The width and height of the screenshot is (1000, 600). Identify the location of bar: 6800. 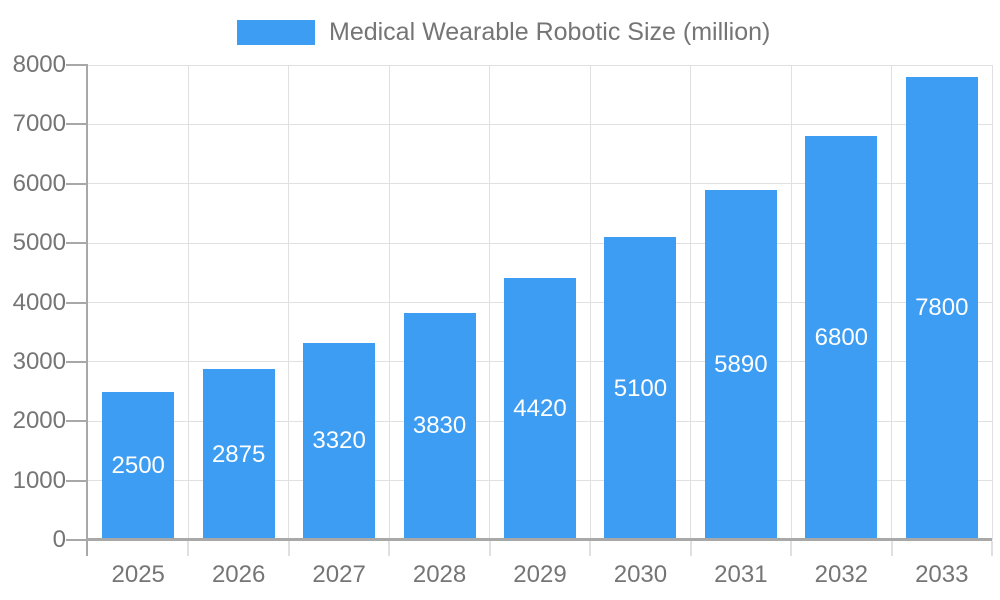
(841, 338).